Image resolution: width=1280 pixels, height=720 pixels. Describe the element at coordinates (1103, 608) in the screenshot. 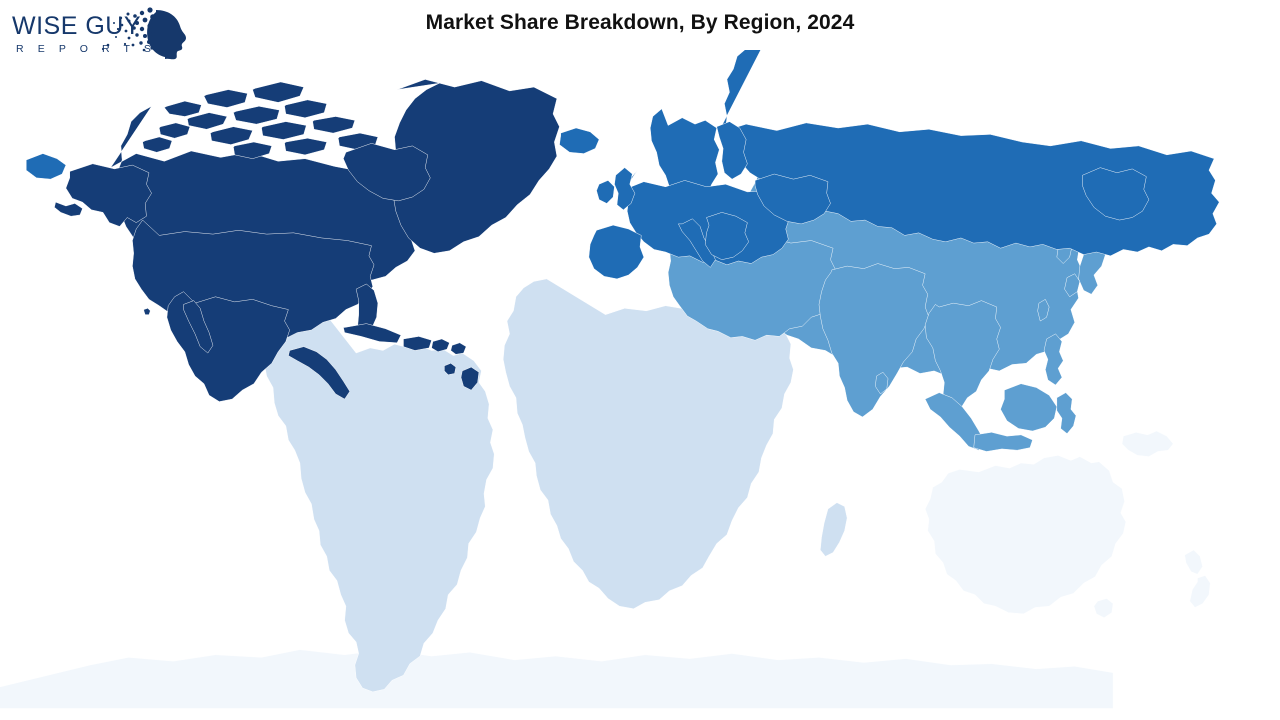

I see `country-tasmania` at that location.